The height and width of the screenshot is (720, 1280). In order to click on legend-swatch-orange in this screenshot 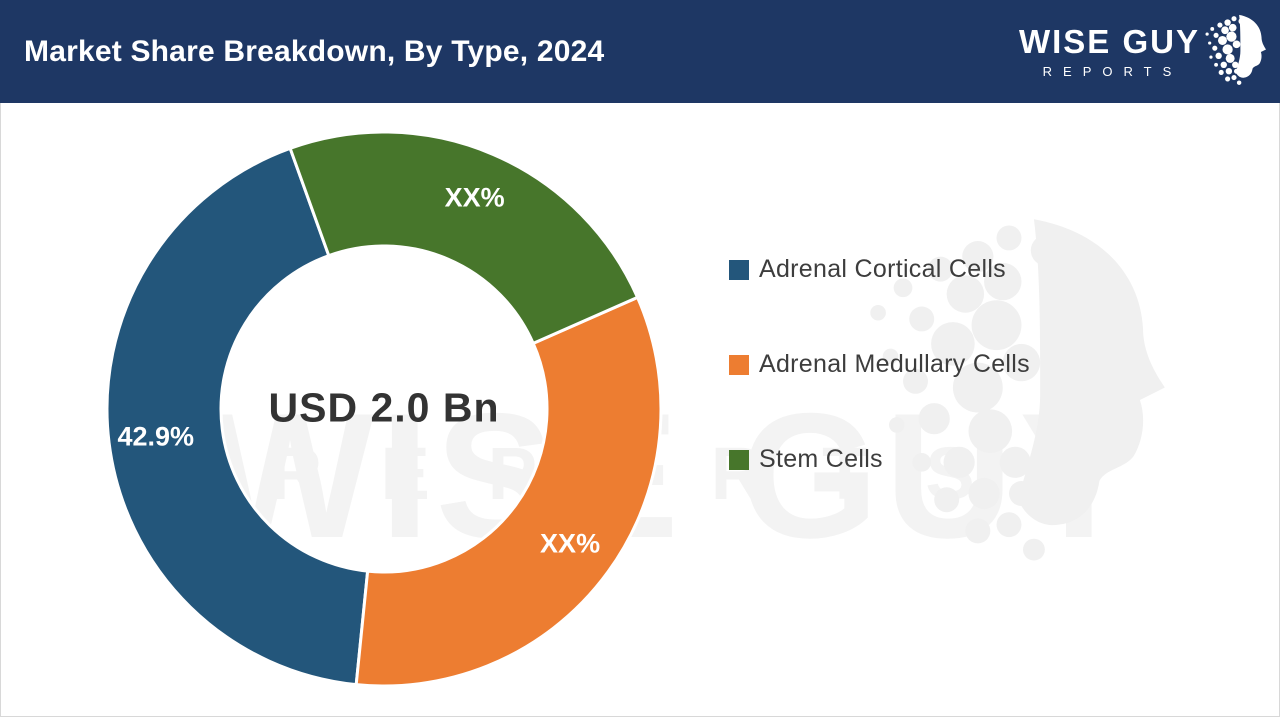, I will do `click(739, 364)`.